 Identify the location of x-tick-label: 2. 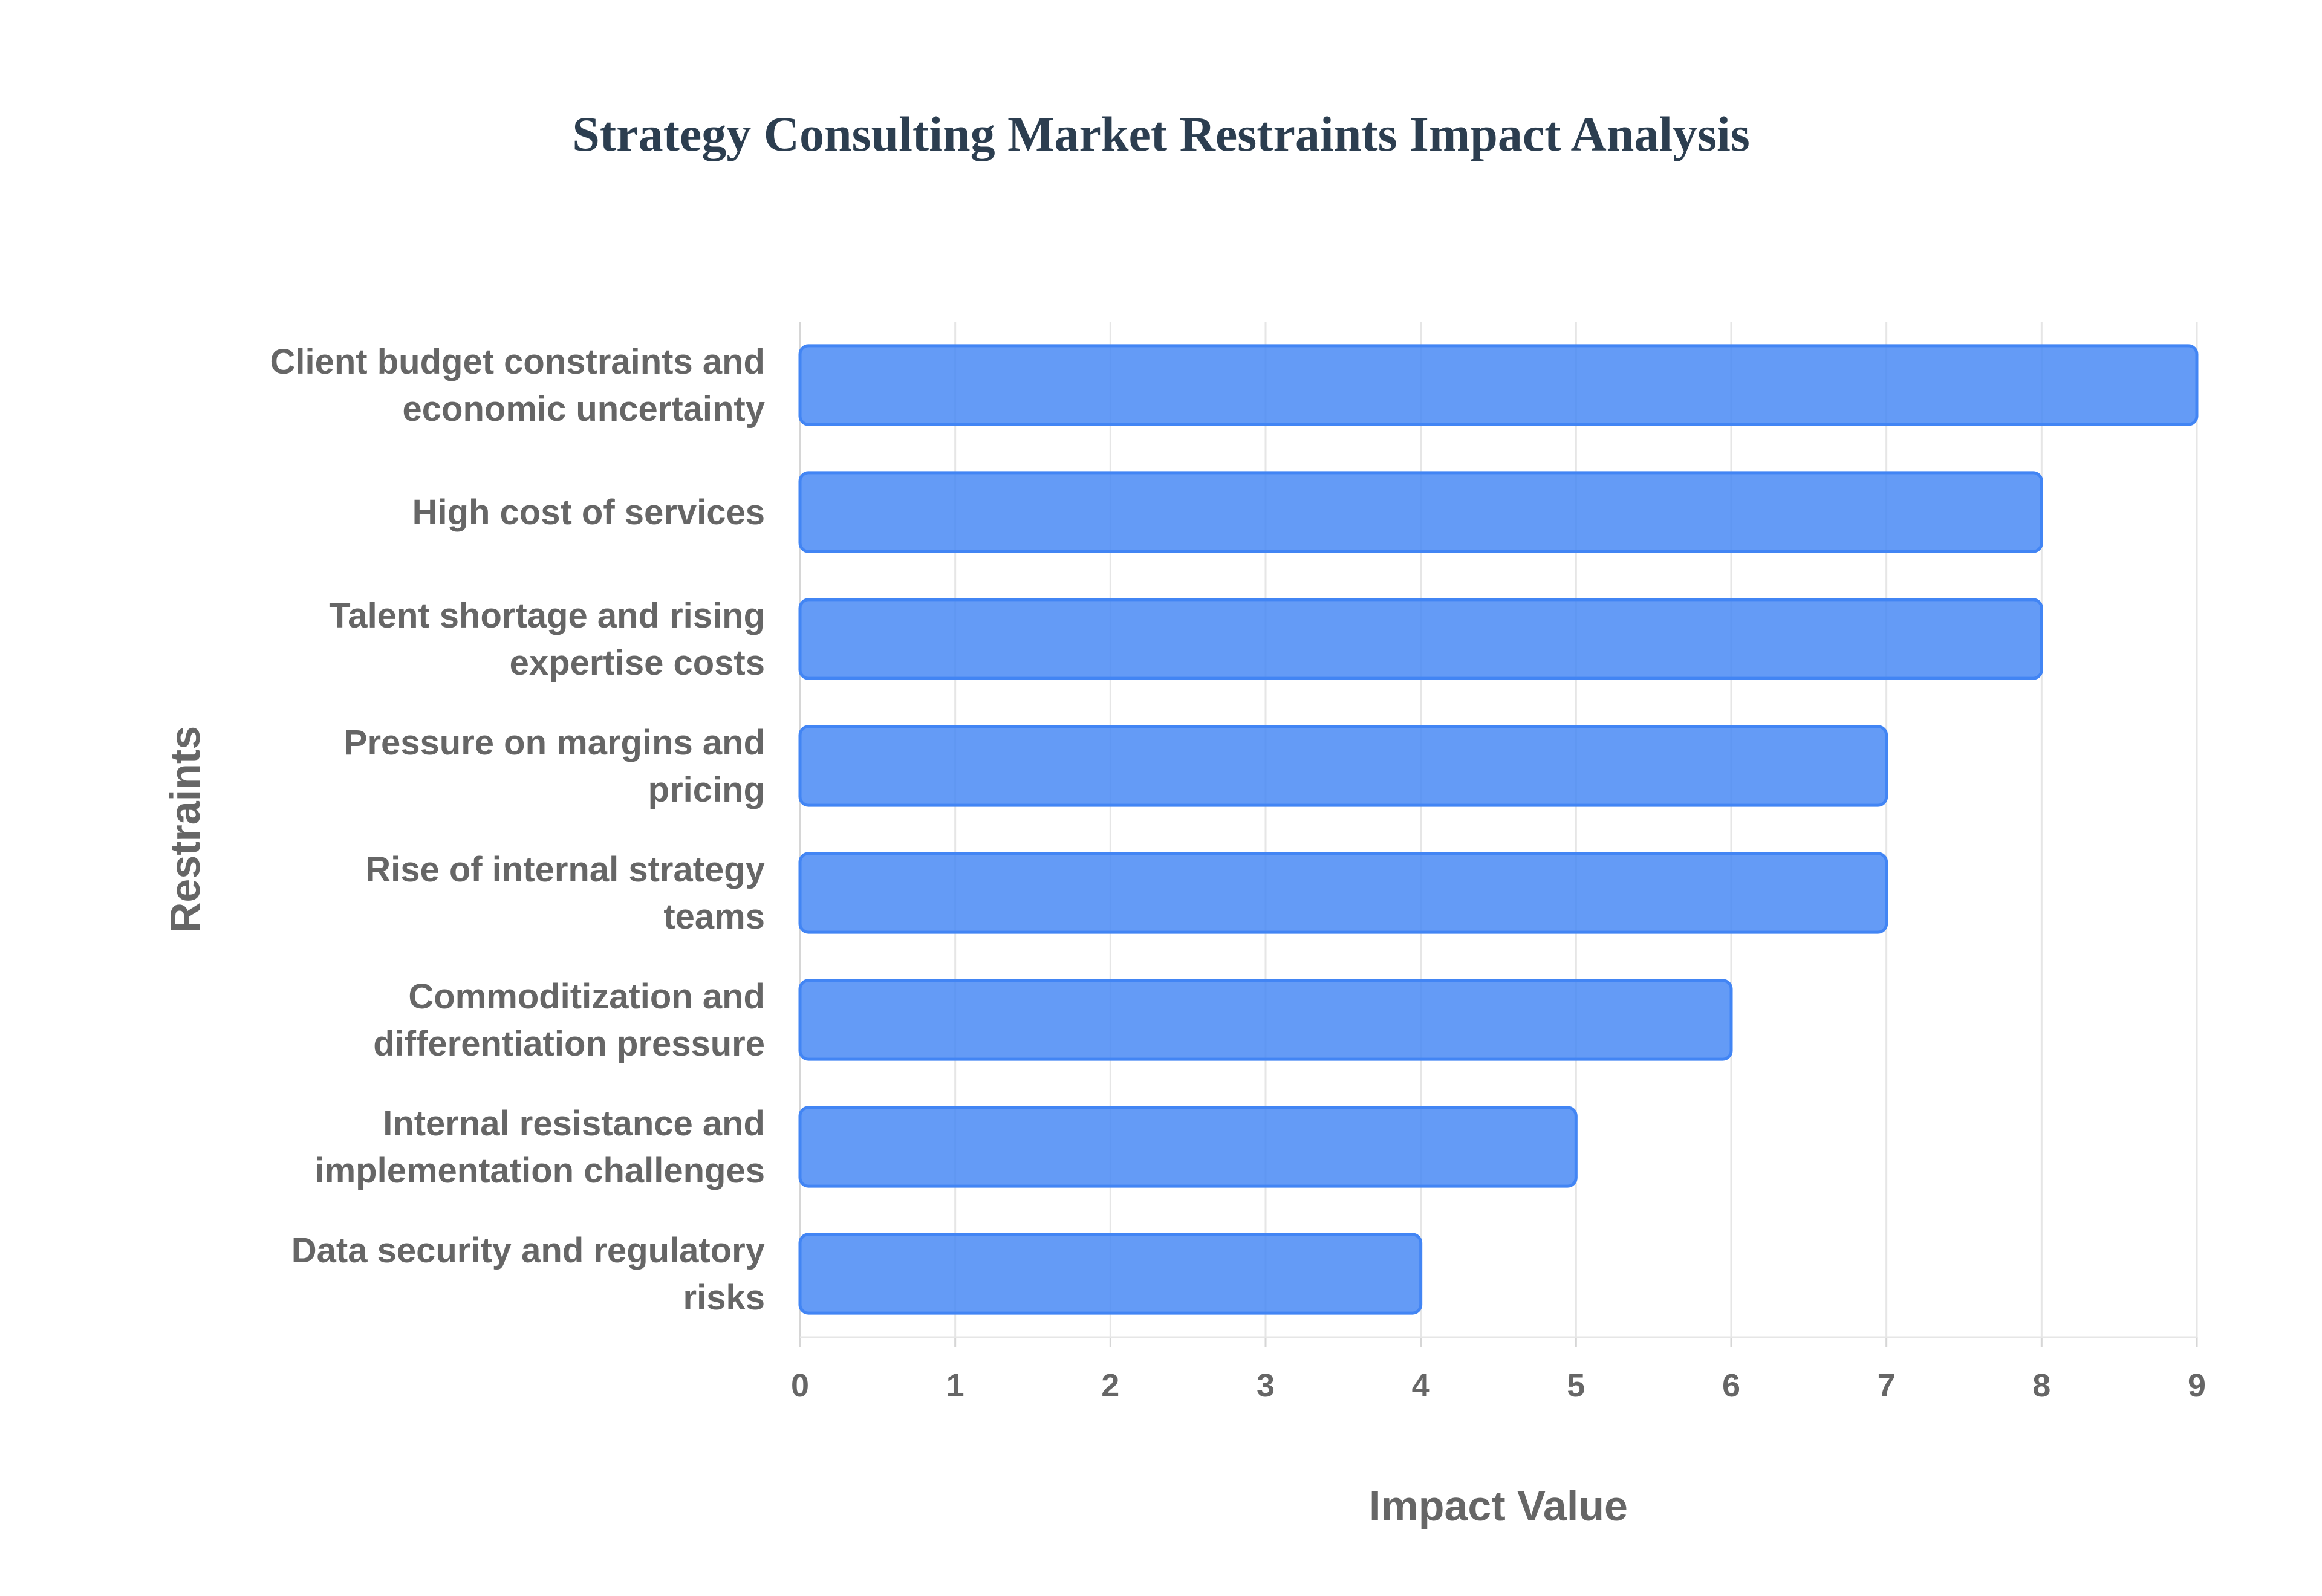
(1110, 1385).